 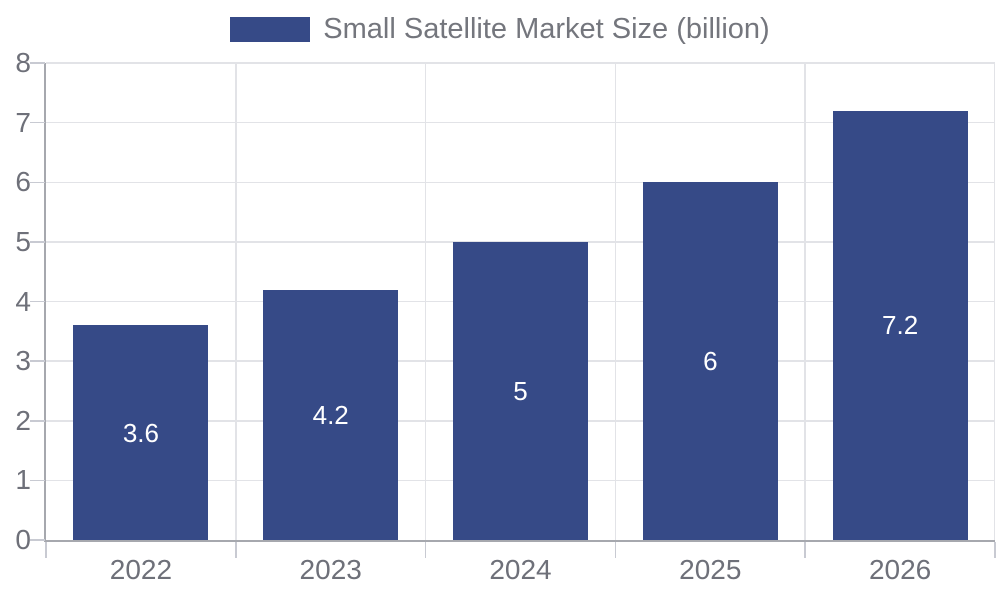 I want to click on bar-value-label: 5, so click(x=520, y=390).